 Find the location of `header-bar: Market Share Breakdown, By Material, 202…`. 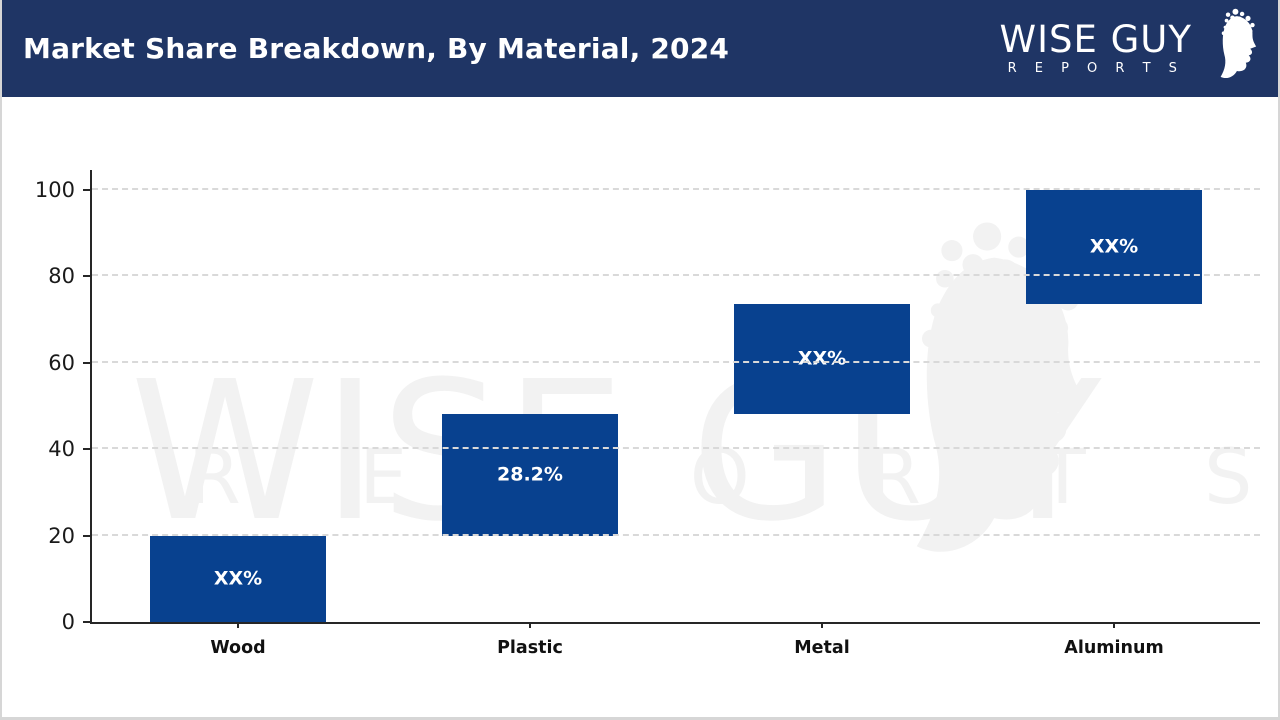

header-bar: Market Share Breakdown, By Material, 202… is located at coordinates (640, 48).